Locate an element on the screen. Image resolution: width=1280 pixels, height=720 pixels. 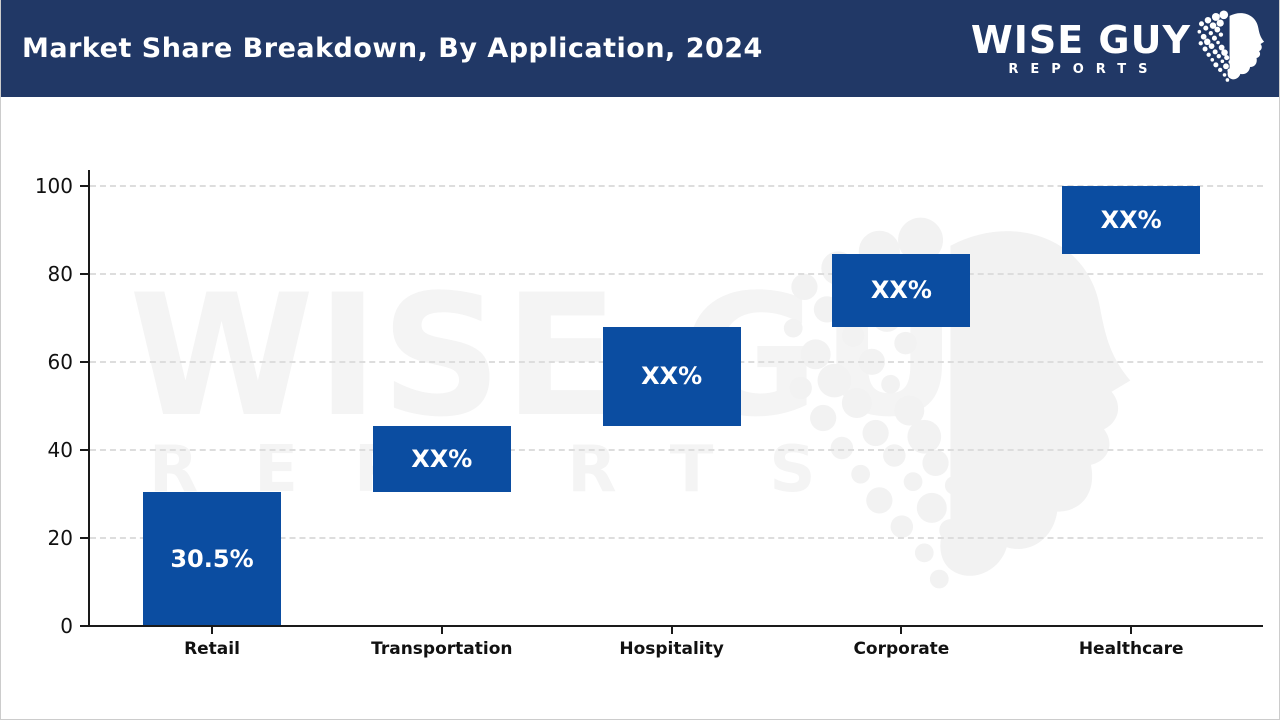
bar-segment-retail: 30.5% is located at coordinates (212, 558).